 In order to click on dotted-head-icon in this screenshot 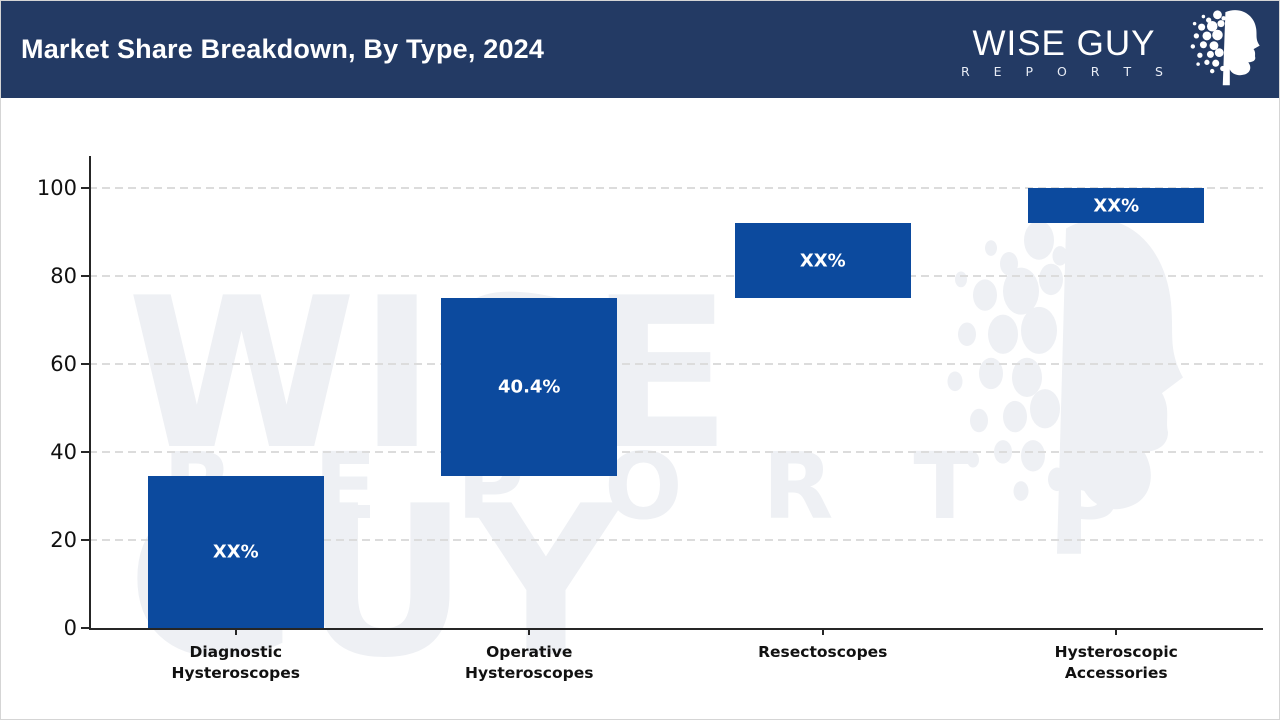, I will do `click(1225, 47)`.